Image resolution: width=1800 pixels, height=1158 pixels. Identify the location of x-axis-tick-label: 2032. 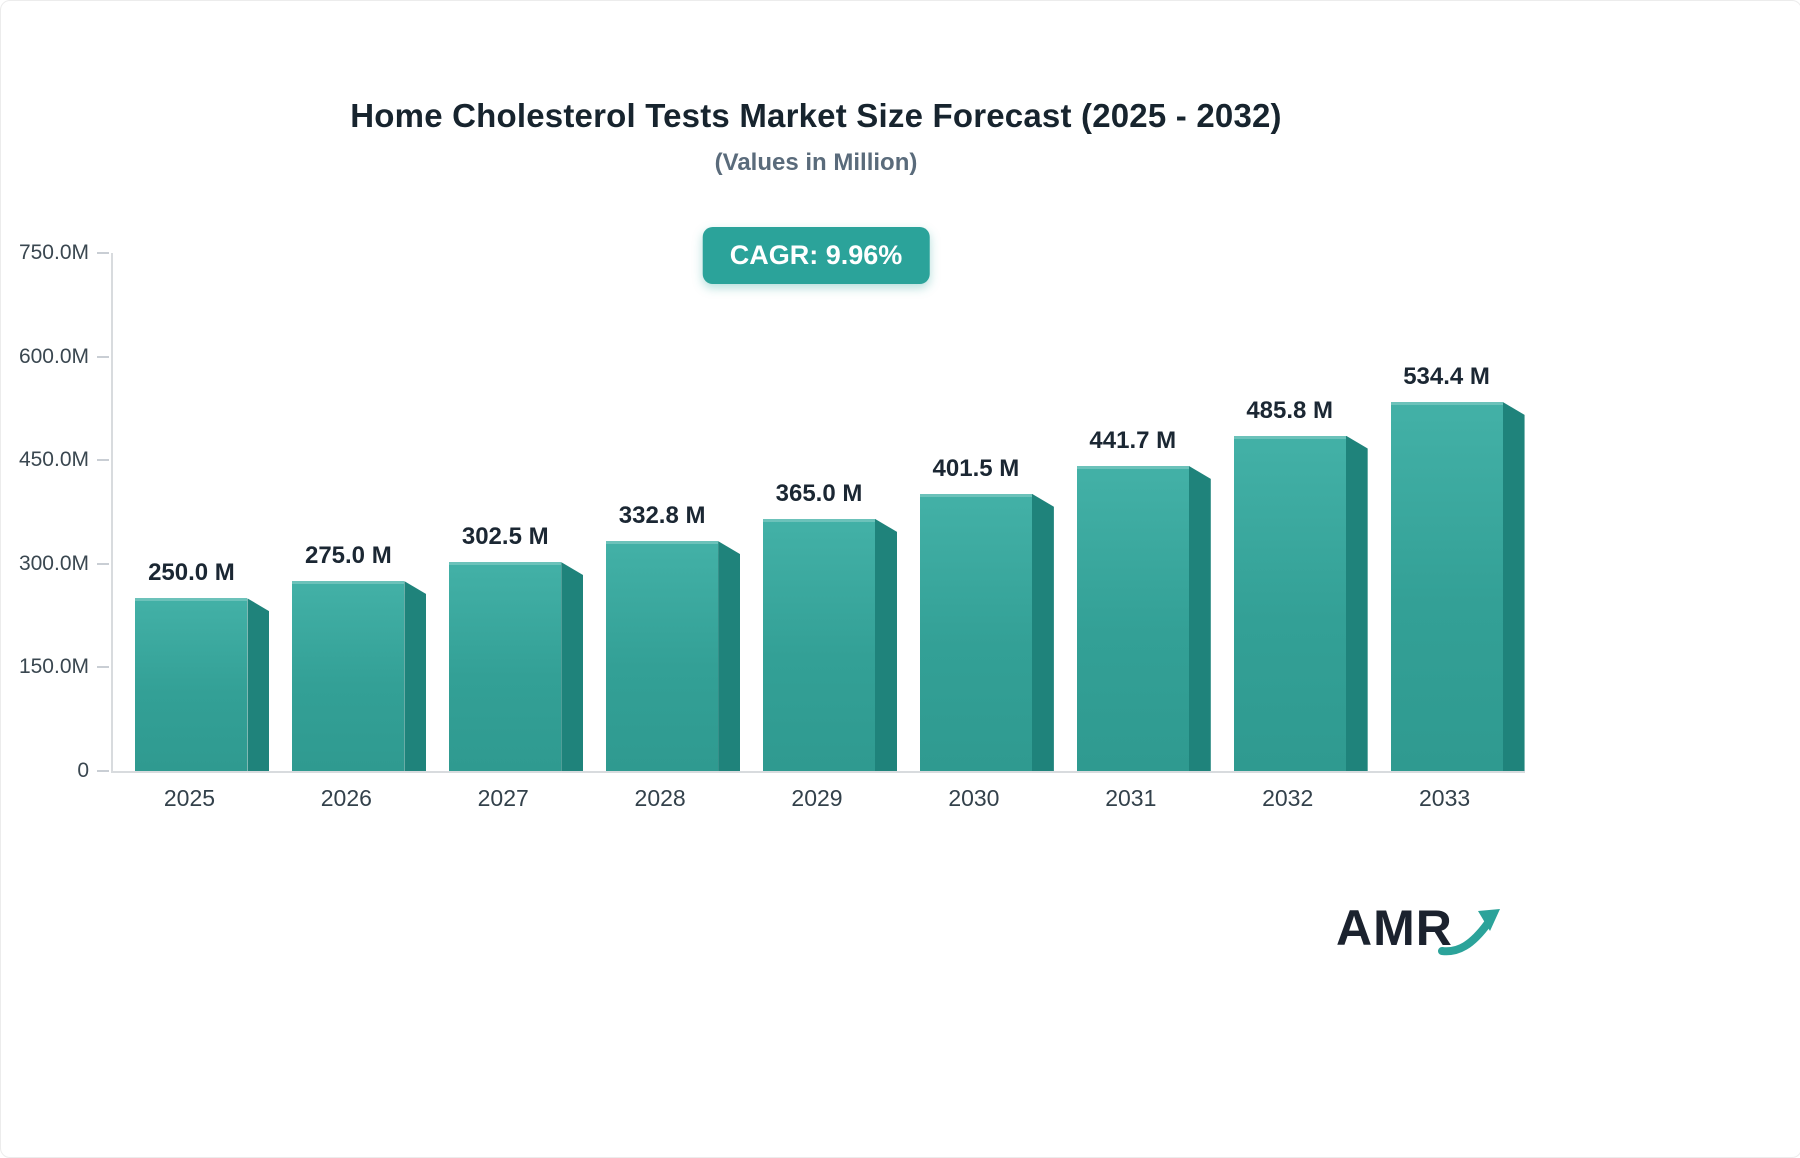
(1288, 798).